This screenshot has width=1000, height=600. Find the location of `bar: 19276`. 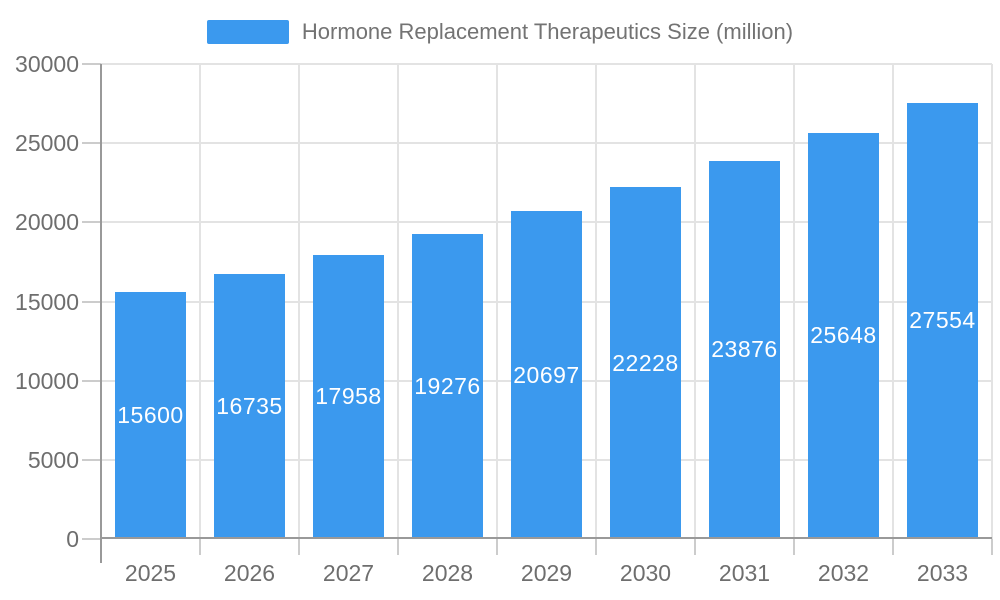

bar: 19276 is located at coordinates (447, 386).